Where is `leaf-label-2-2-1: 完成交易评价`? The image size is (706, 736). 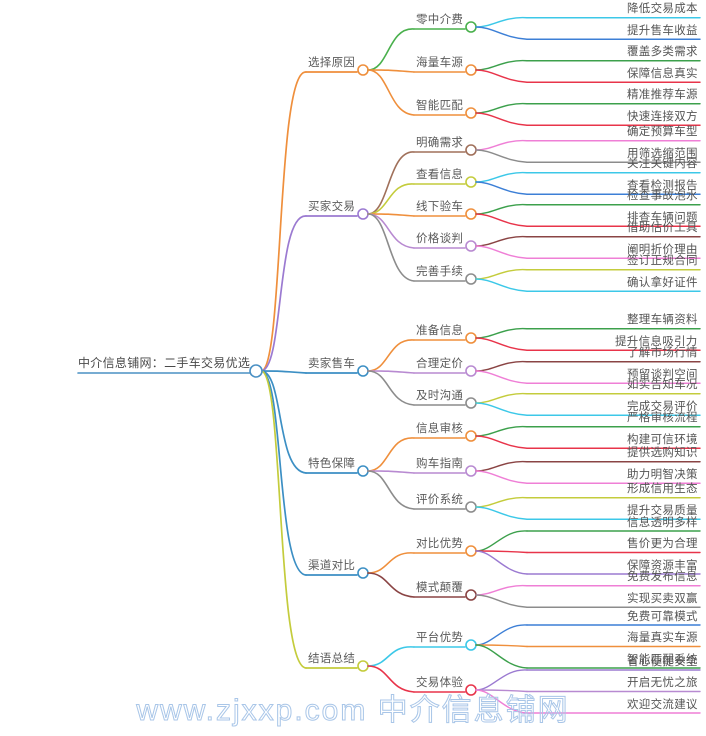 leaf-label-2-2-1: 完成交易评价 is located at coordinates (662, 406).